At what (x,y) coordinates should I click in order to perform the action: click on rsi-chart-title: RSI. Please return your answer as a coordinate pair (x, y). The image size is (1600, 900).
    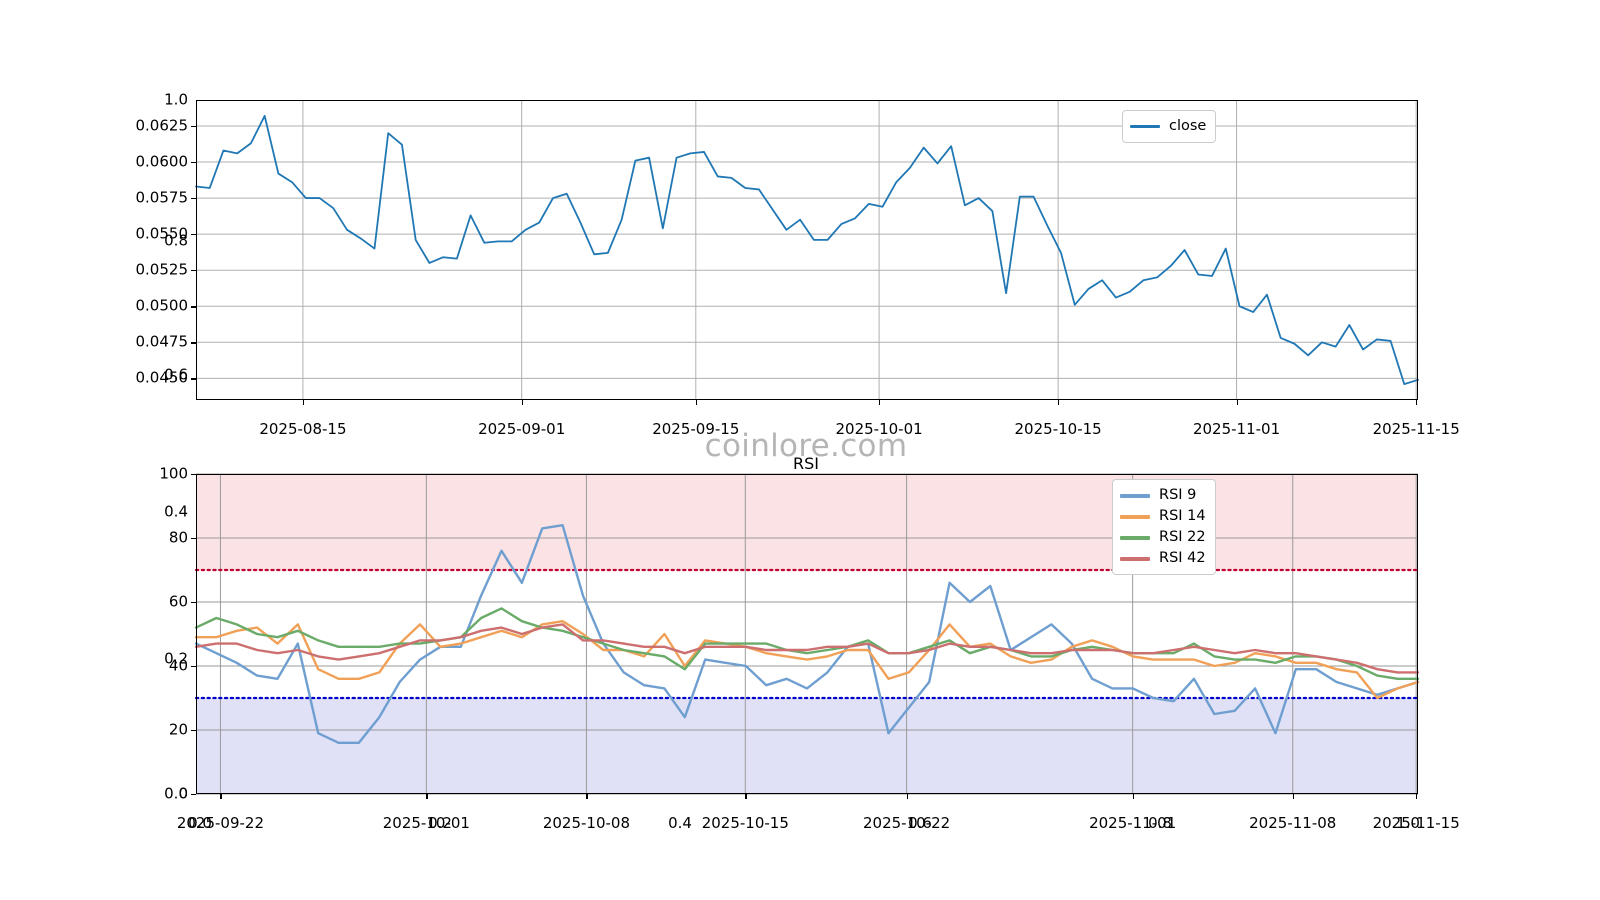
    Looking at the image, I should click on (806, 463).